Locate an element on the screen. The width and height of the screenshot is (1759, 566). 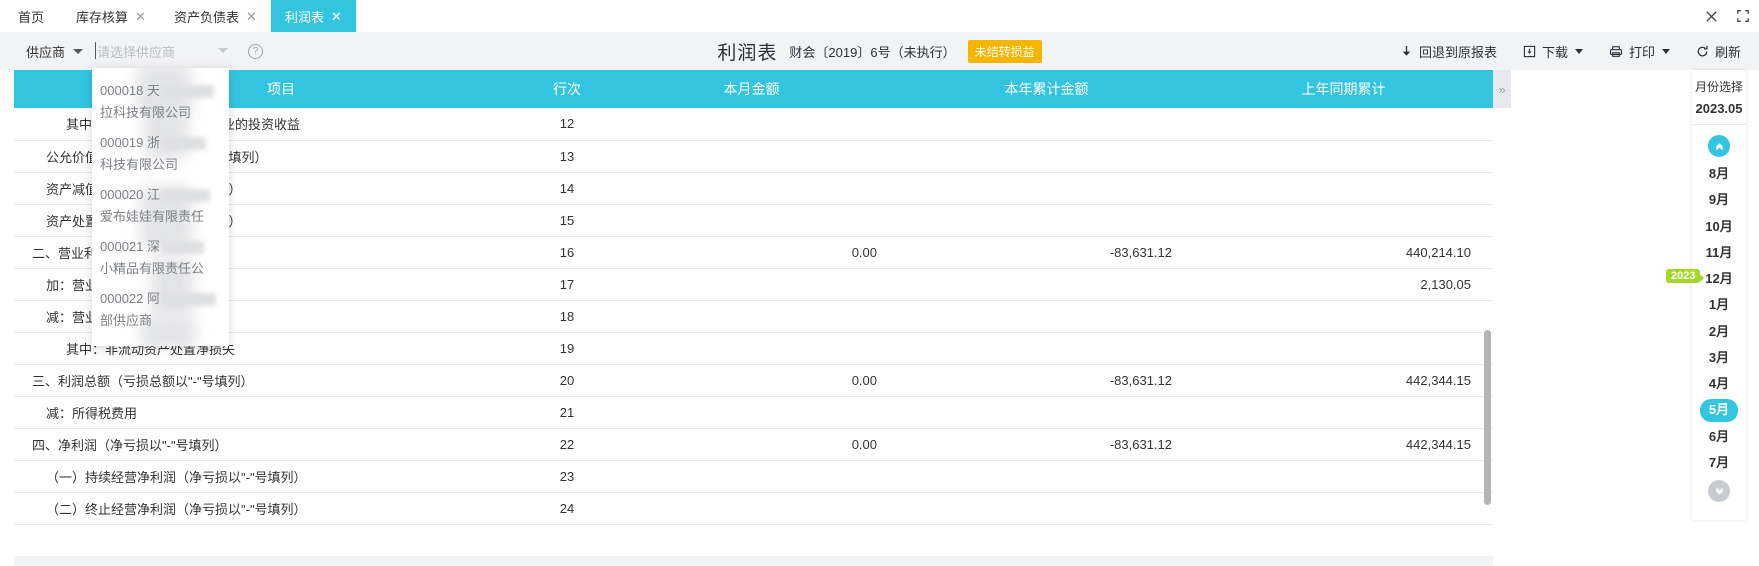
cell-prev-amount: 442,344.15 is located at coordinates (1343, 380).